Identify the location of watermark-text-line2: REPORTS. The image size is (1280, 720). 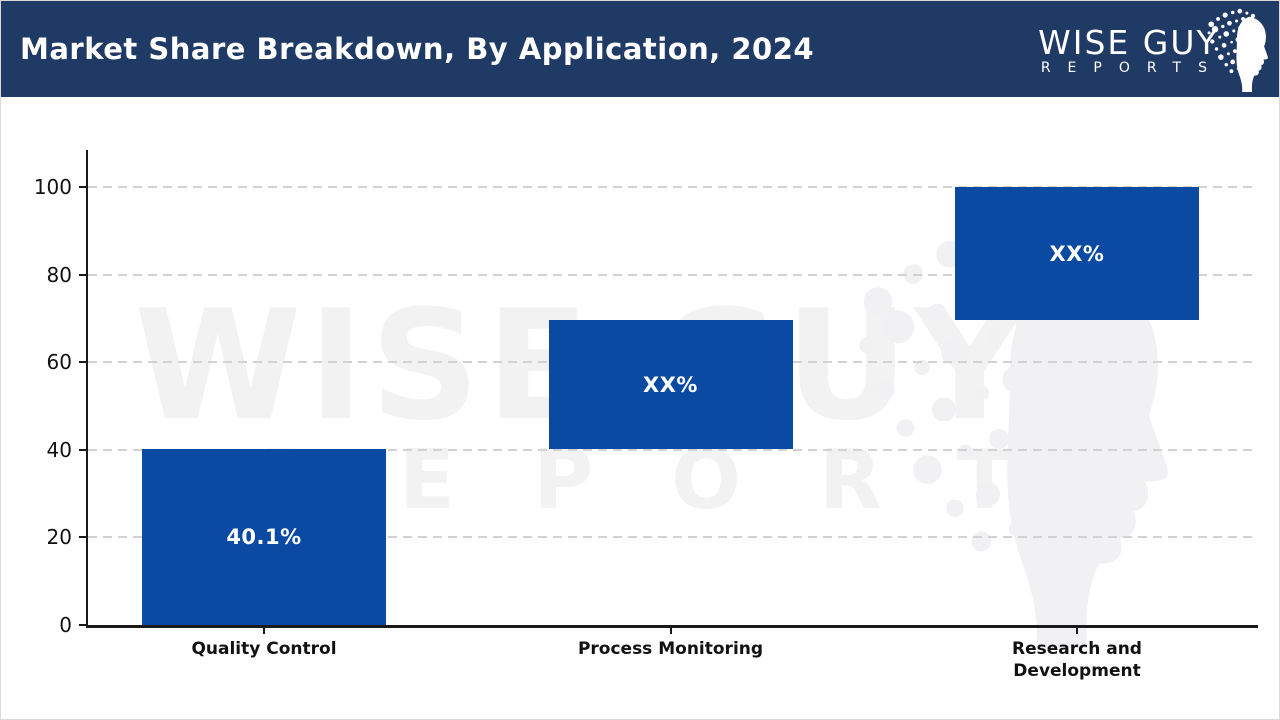
(743, 480).